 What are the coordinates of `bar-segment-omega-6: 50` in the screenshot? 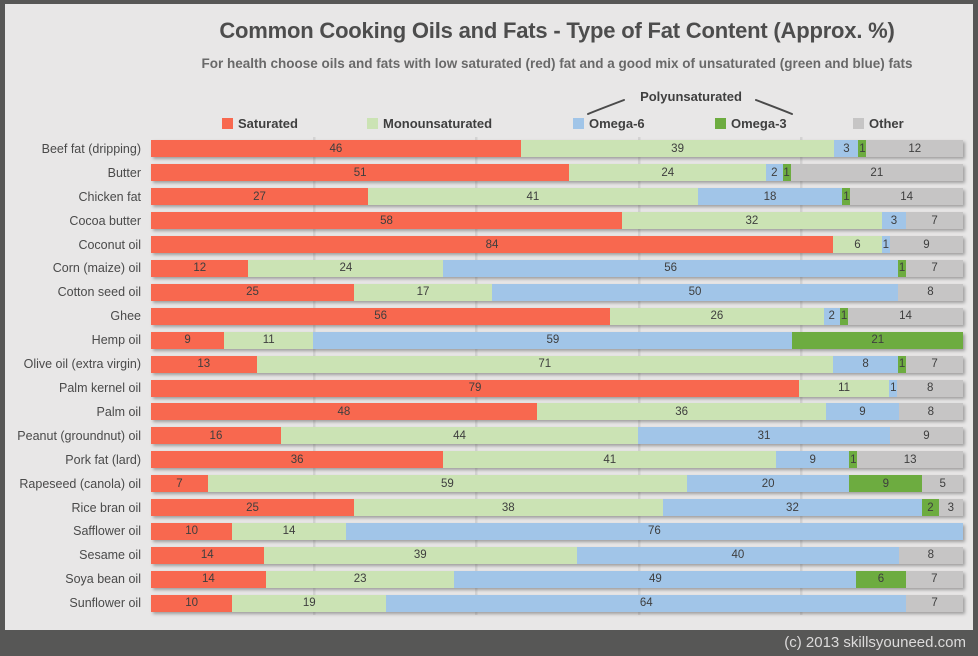 It's located at (695, 292).